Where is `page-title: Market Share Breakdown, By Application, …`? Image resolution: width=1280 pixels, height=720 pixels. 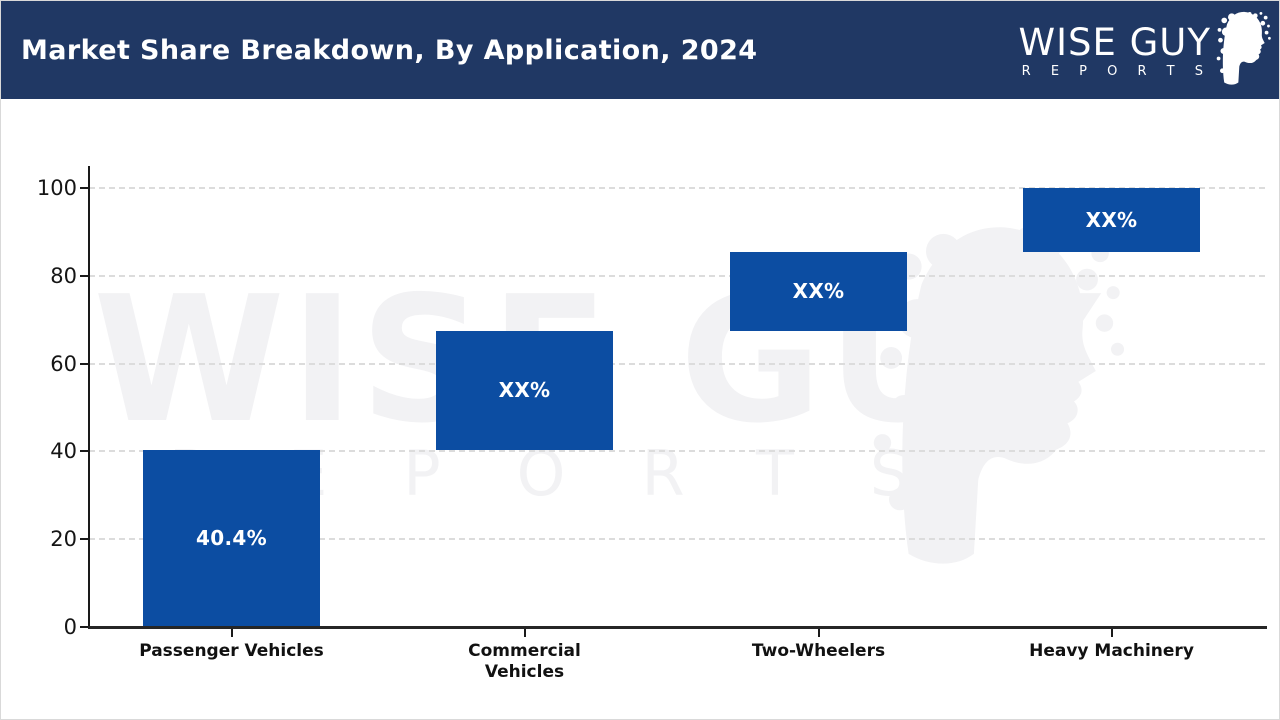
page-title: Market Share Breakdown, By Application, … is located at coordinates (389, 50).